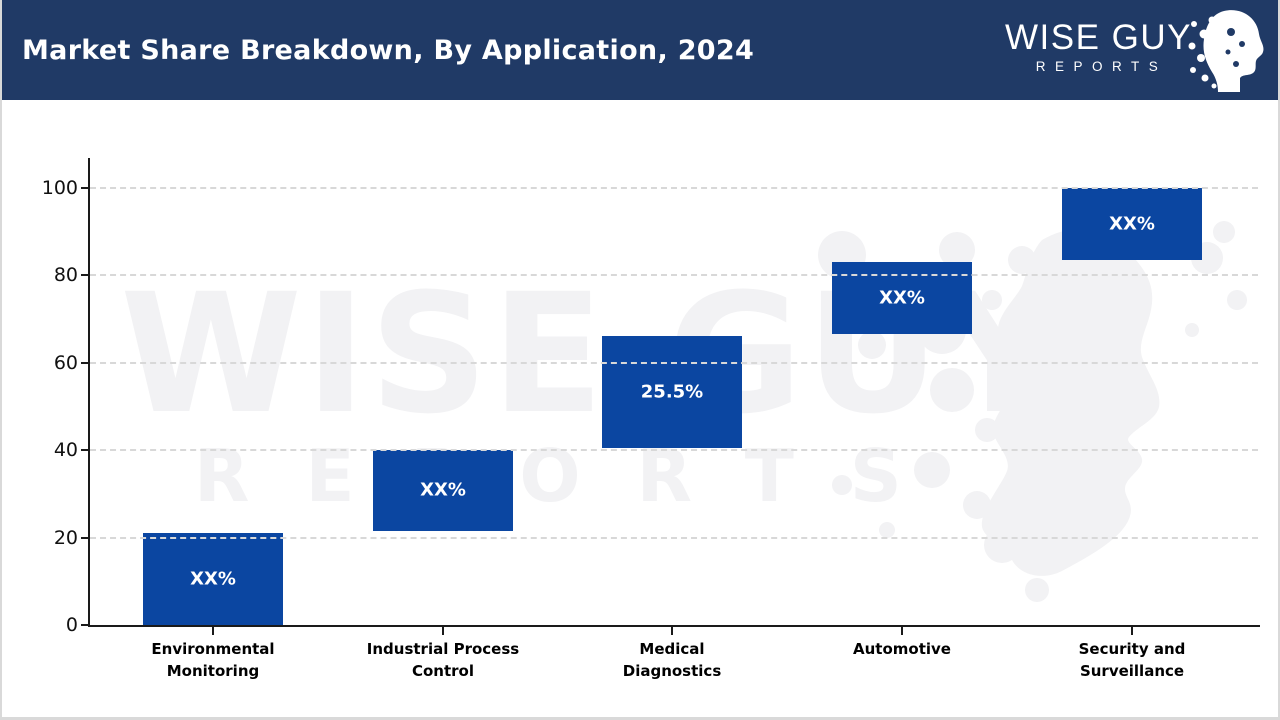  I want to click on y-tick-label-60: 60, so click(65, 362).